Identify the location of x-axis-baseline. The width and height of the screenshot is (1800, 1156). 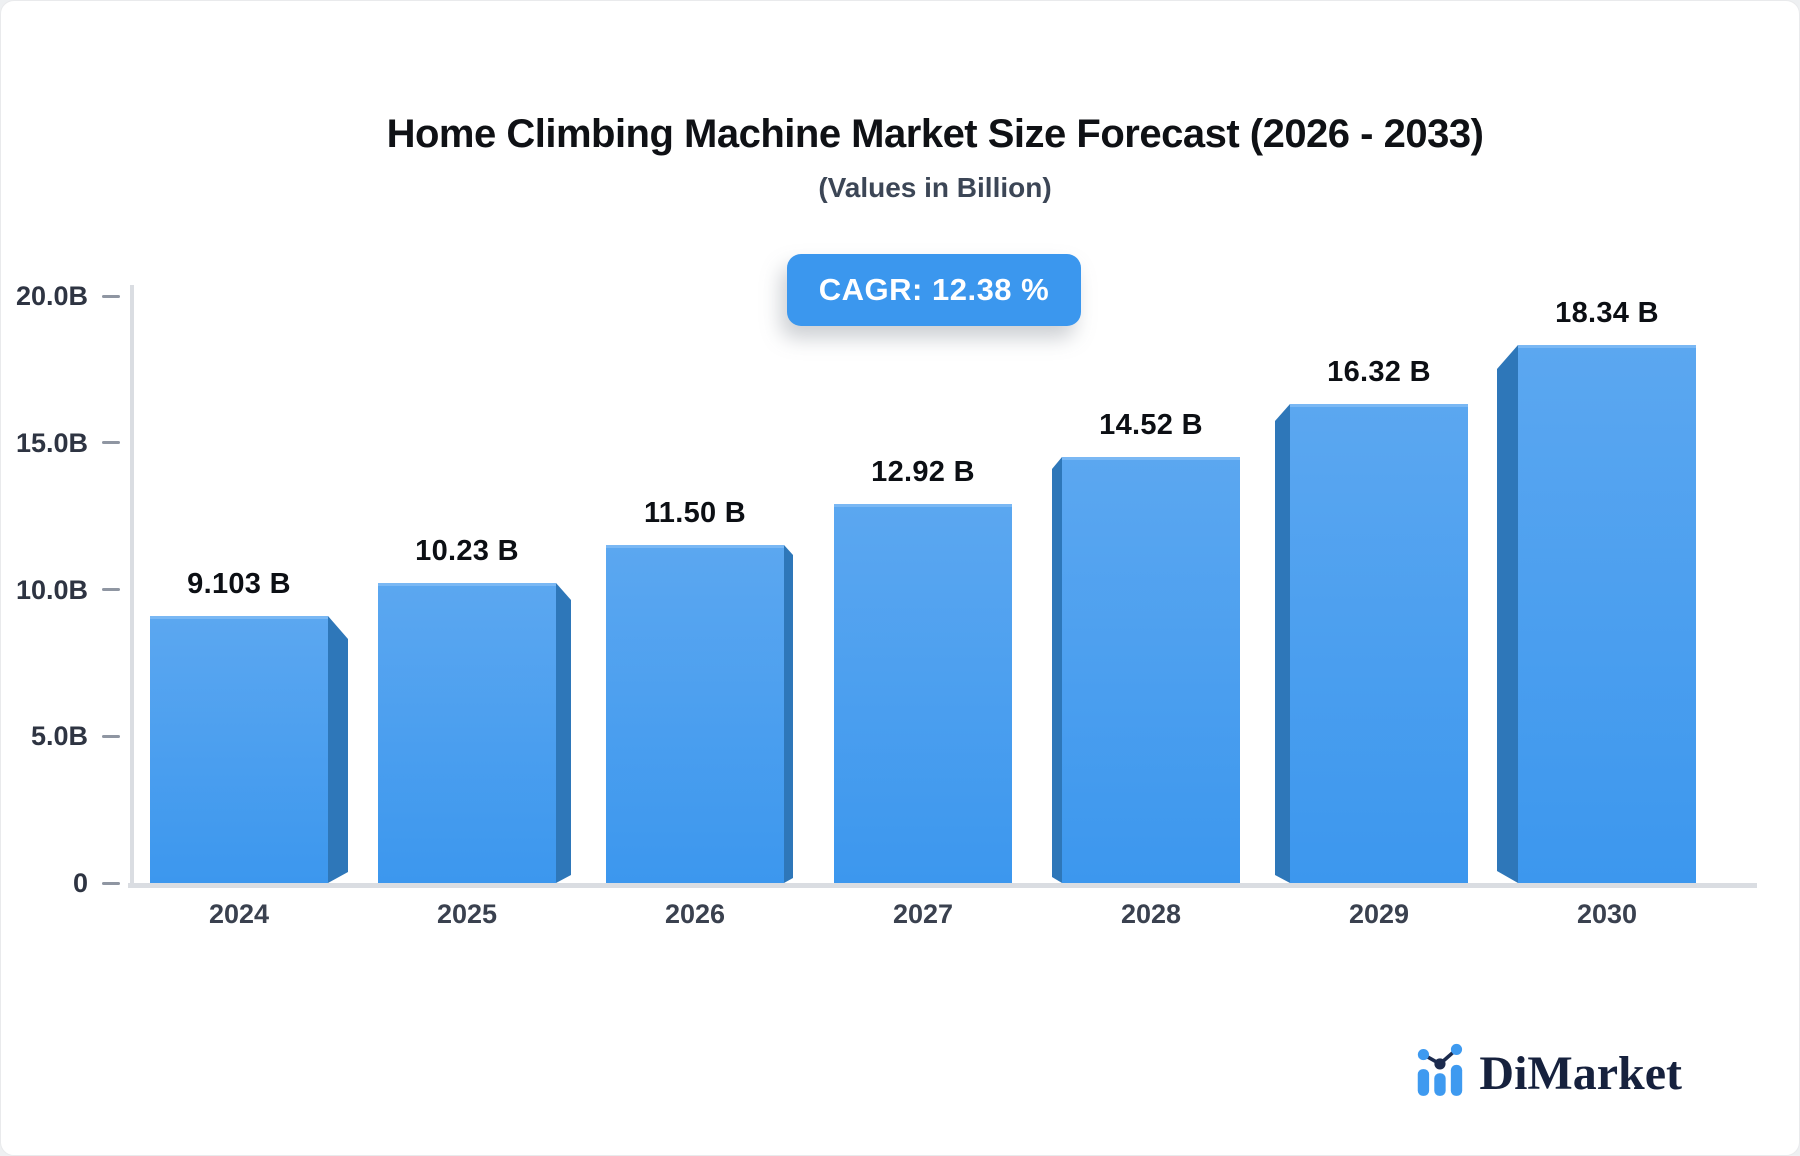
(942, 885).